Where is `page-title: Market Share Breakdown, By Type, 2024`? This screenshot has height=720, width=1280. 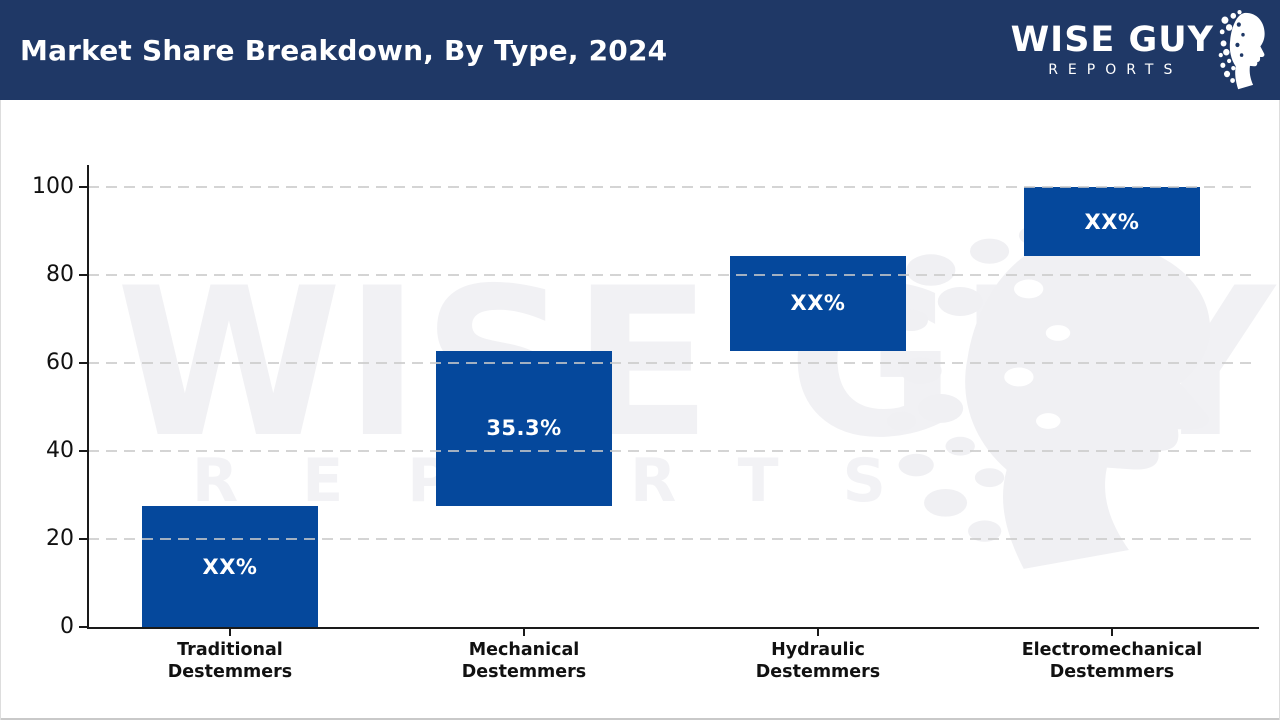 page-title: Market Share Breakdown, By Type, 2024 is located at coordinates (344, 50).